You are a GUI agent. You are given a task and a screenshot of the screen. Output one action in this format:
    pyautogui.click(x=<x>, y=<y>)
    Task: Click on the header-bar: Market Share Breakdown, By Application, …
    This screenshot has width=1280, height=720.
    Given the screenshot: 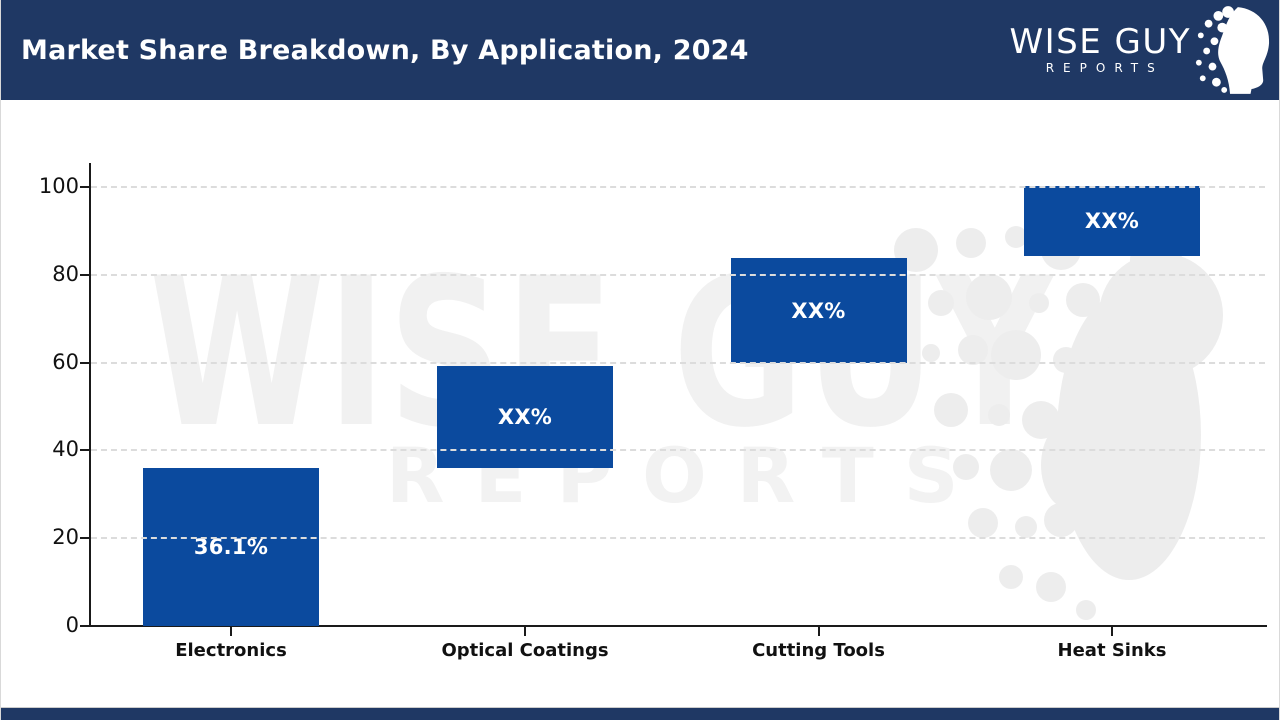 What is the action you would take?
    pyautogui.click(x=640, y=50)
    